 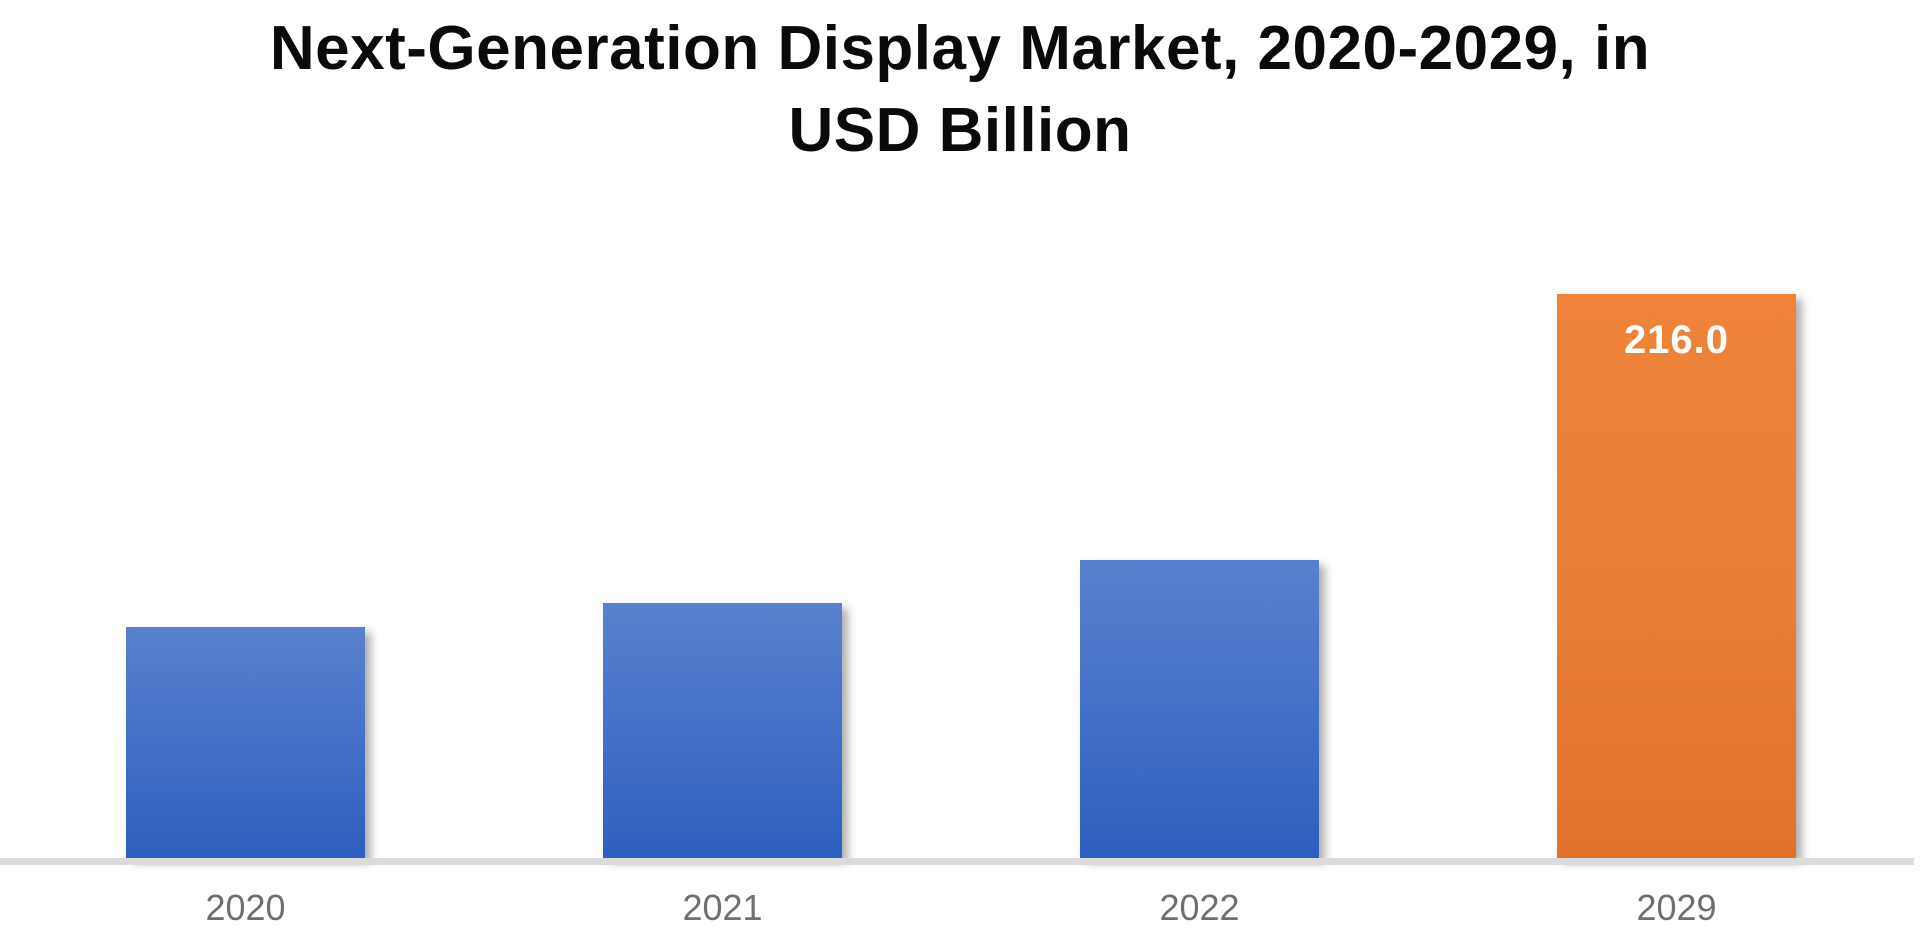 I want to click on chart-title-line-2: USD Billion, so click(x=960, y=130).